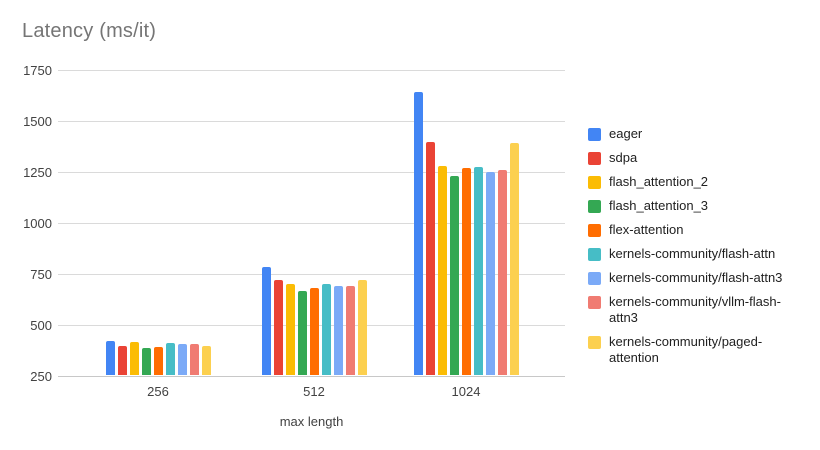 This screenshot has width=820, height=450. I want to click on legend-label: flash_attention_2, so click(659, 181).